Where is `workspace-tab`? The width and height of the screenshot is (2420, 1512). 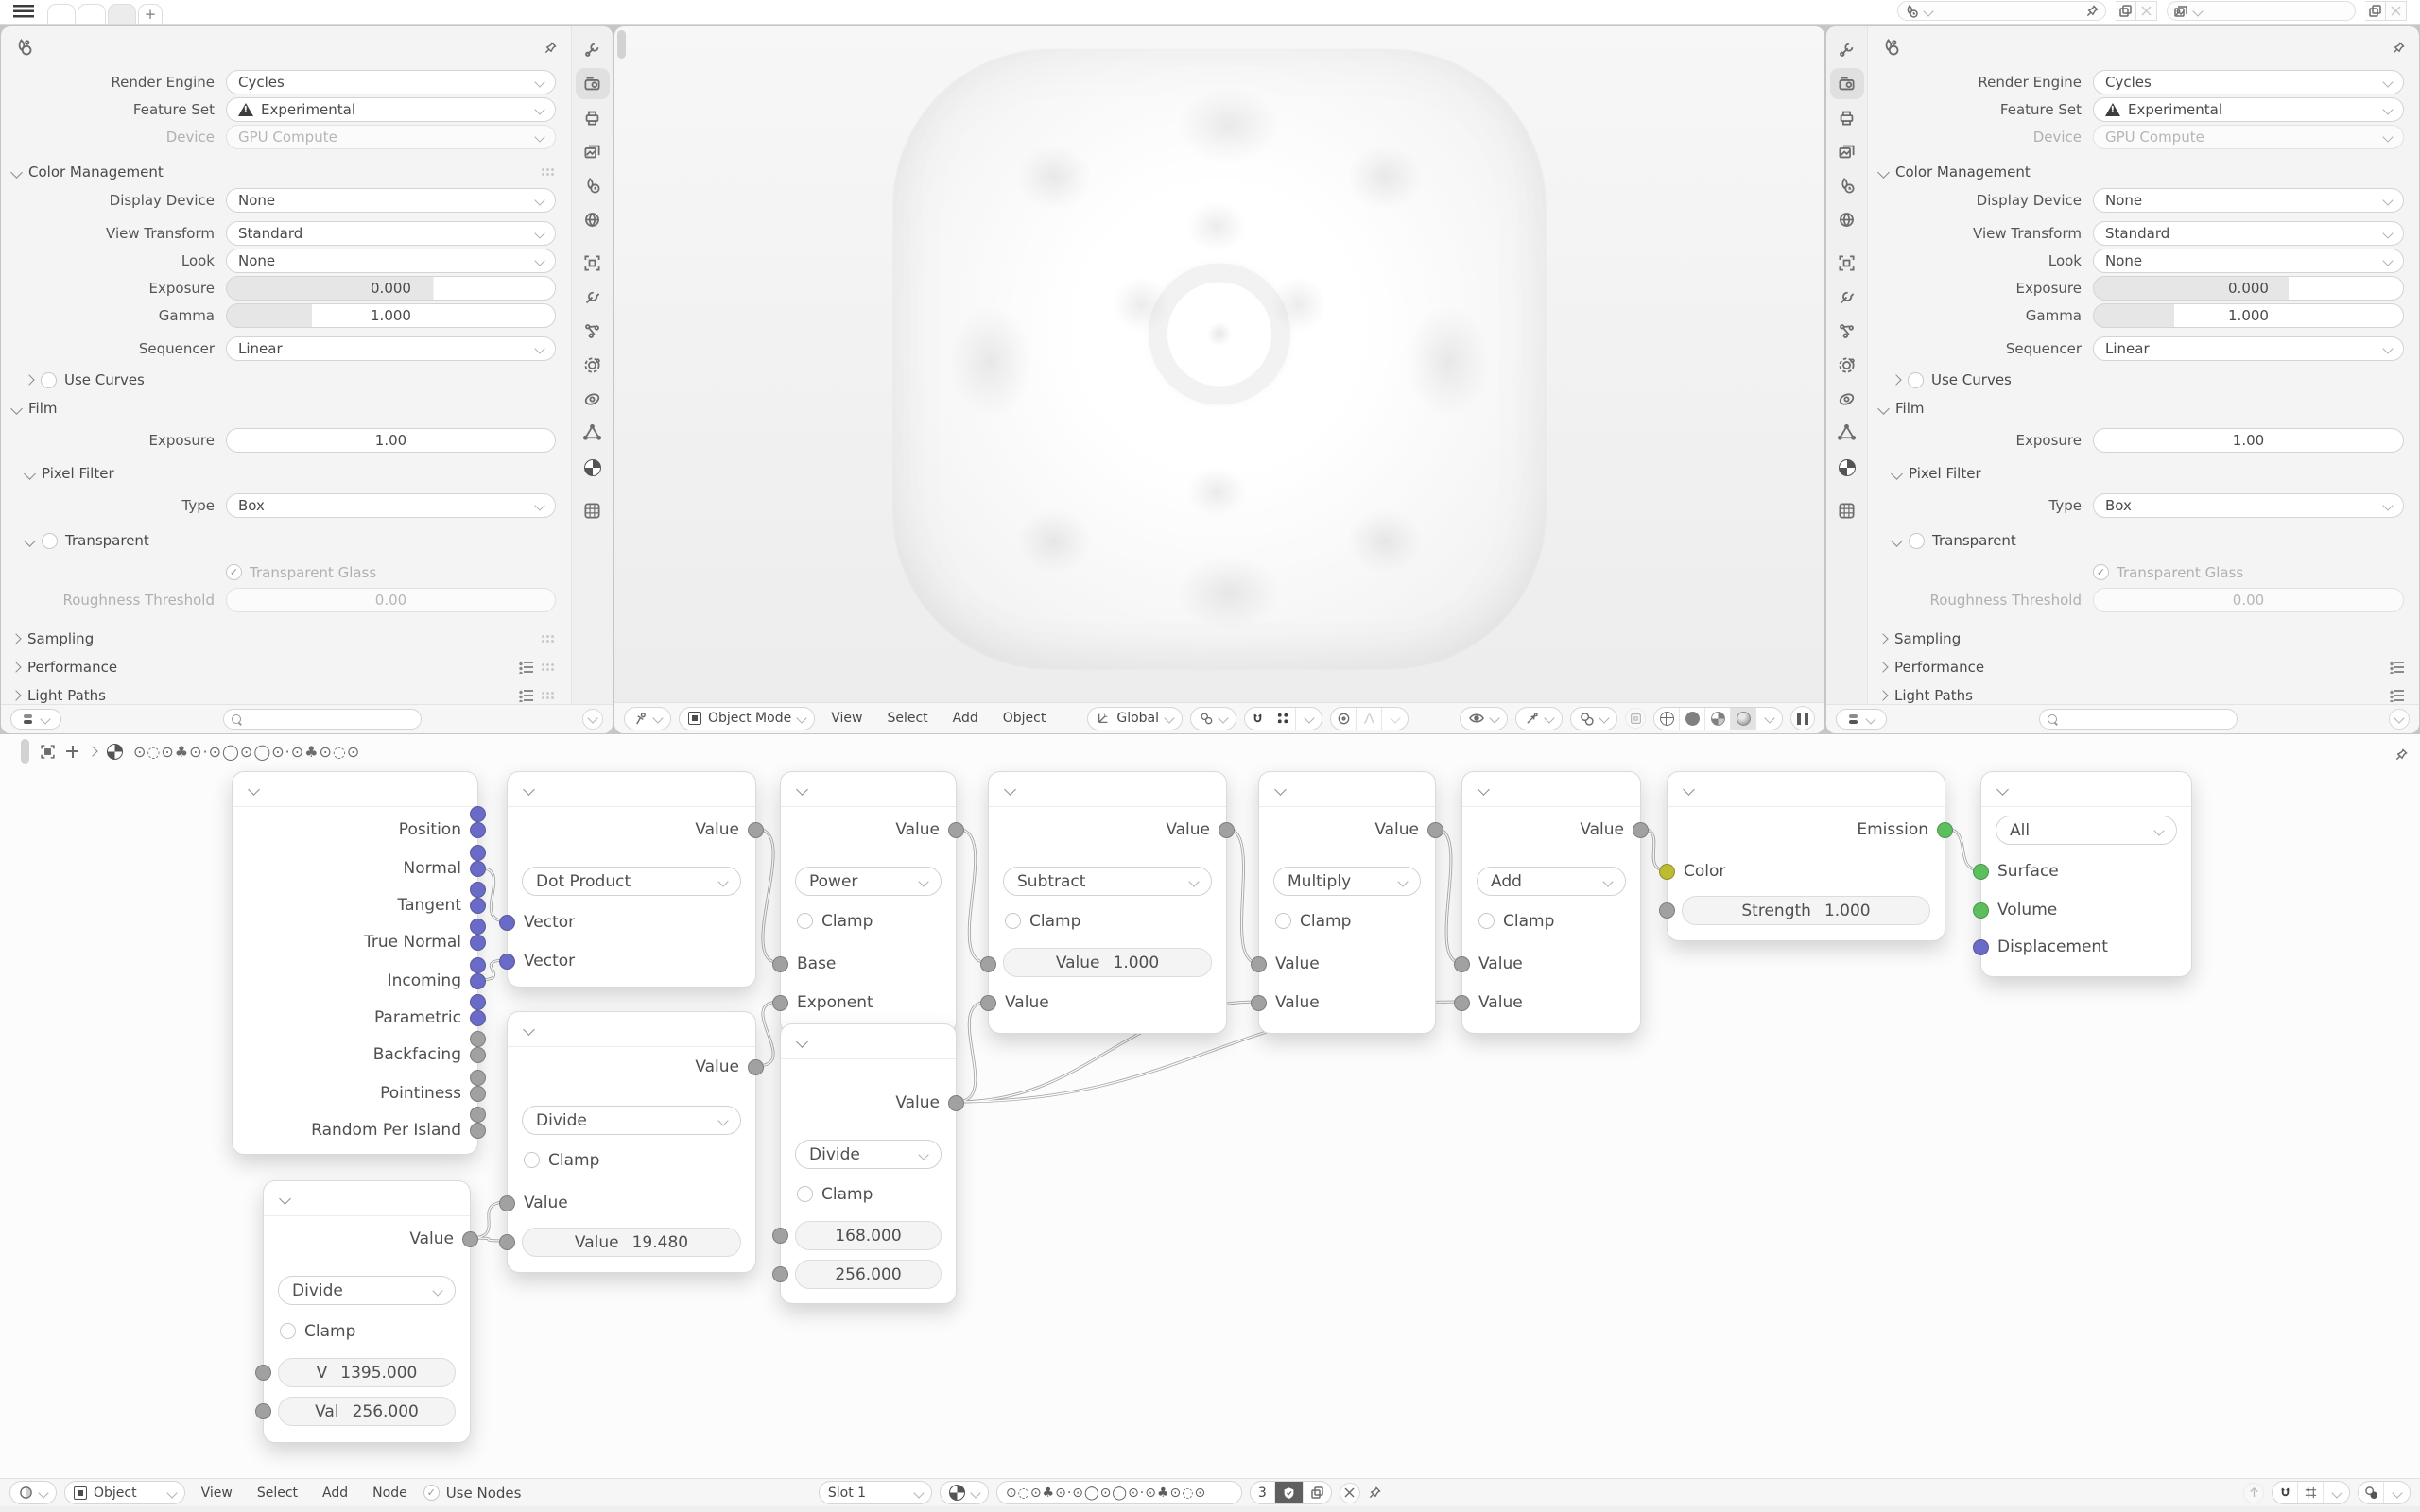 workspace-tab is located at coordinates (92, 14).